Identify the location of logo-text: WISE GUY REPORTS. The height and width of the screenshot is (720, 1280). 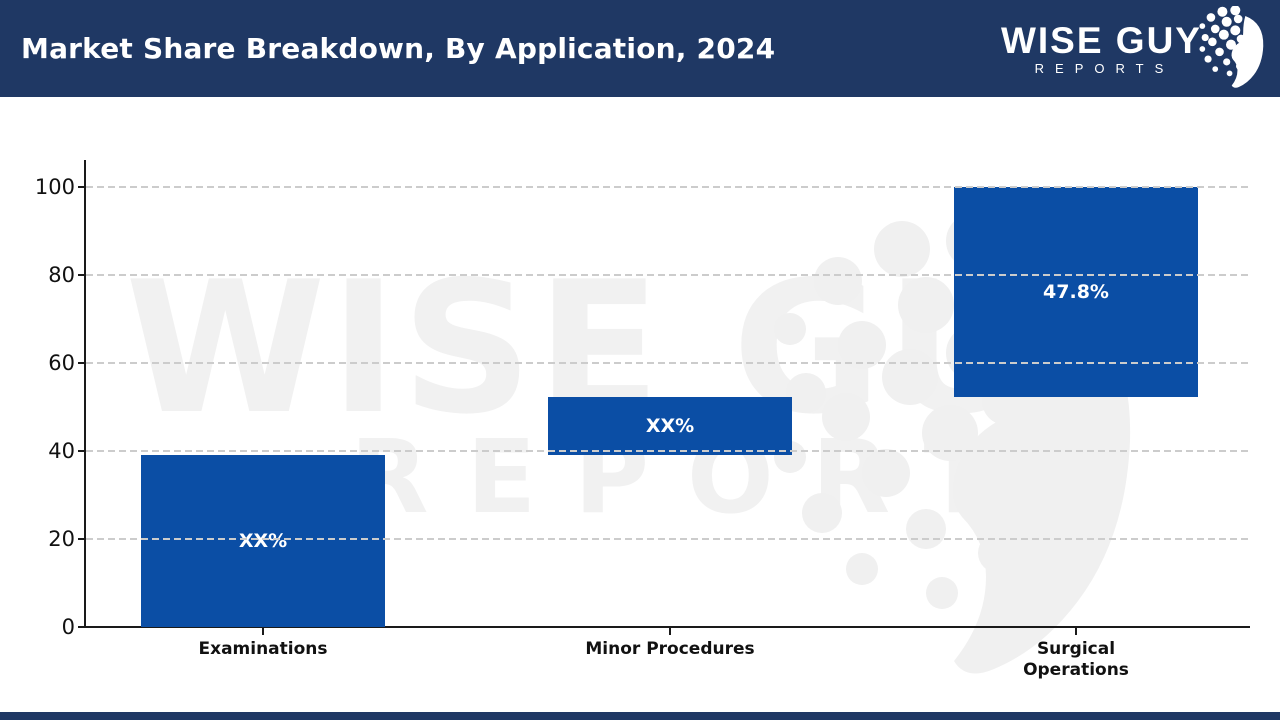
(1101, 48).